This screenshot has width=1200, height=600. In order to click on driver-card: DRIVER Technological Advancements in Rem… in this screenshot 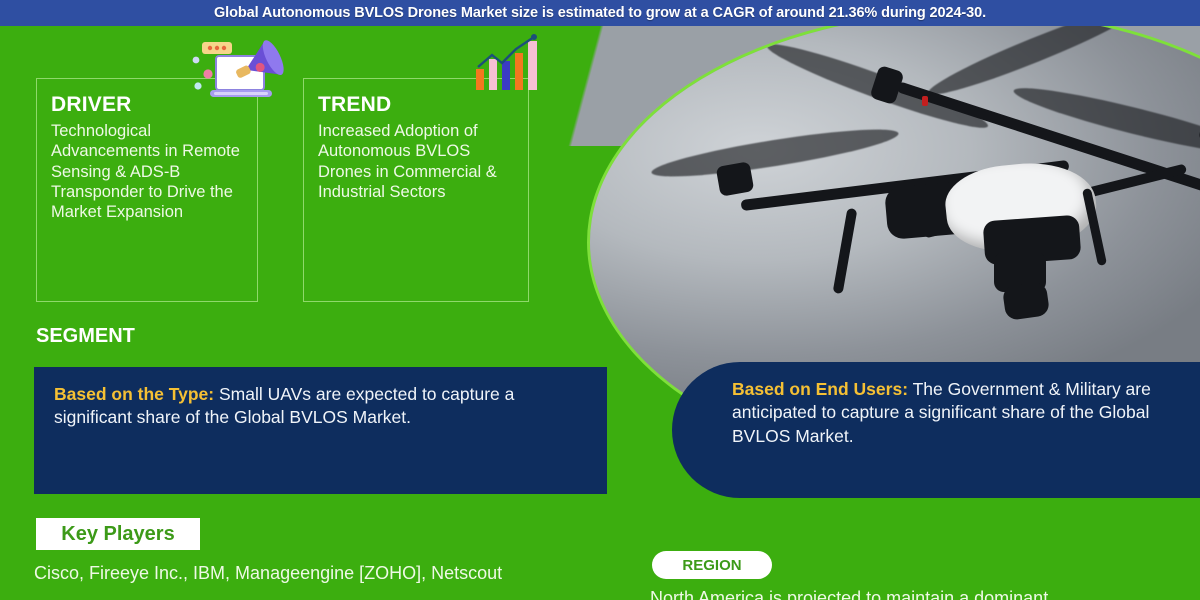, I will do `click(147, 190)`.